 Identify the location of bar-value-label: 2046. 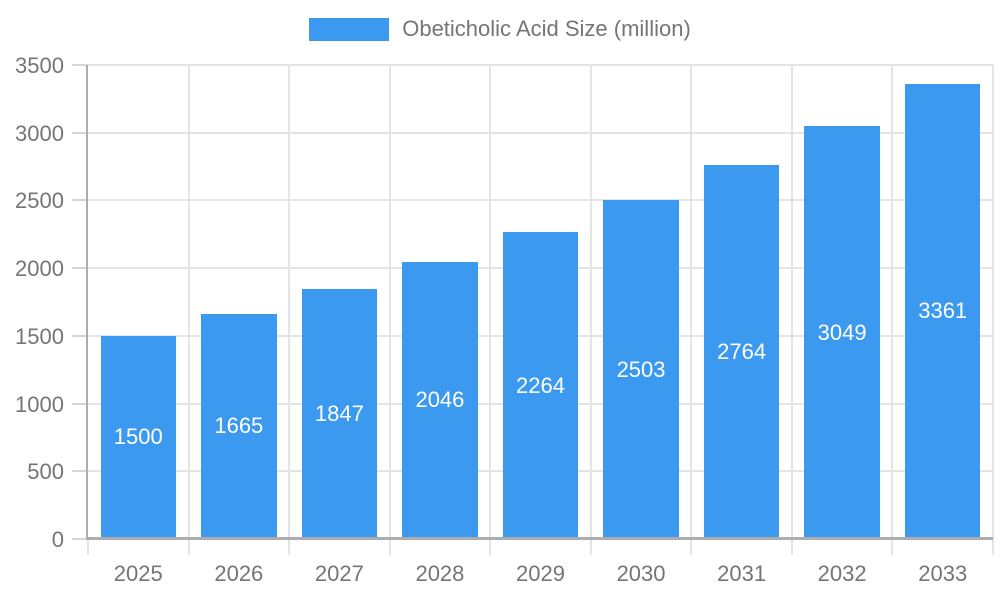
(440, 400).